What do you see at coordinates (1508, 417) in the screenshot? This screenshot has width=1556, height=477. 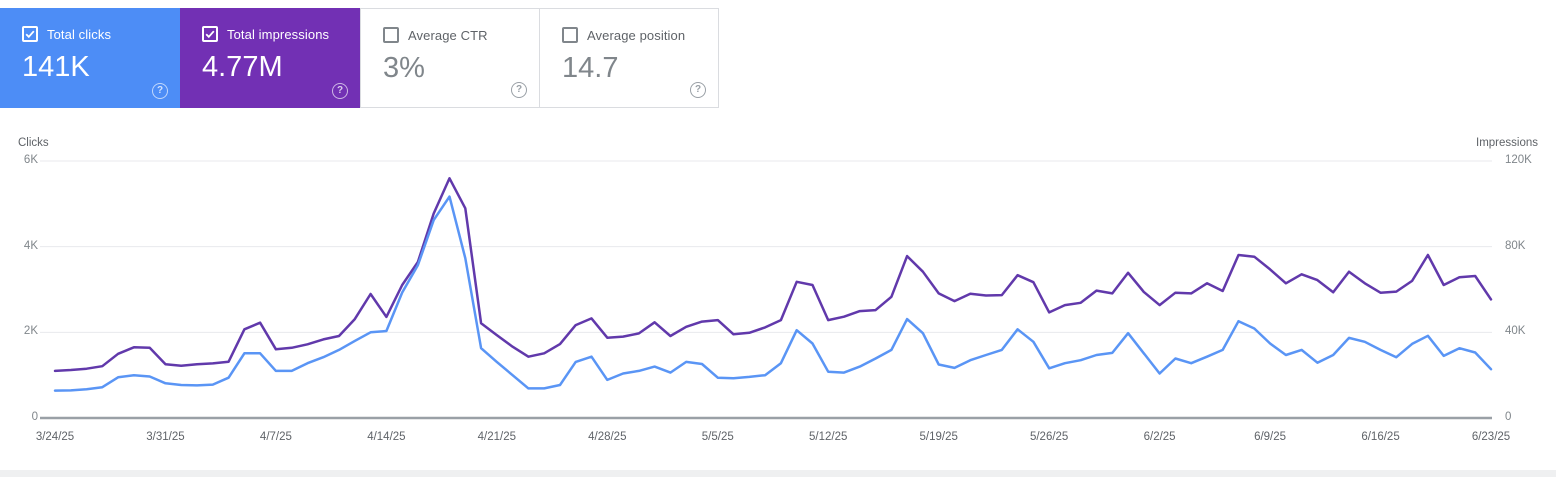 I see `y-tick-label-right: 0` at bounding box center [1508, 417].